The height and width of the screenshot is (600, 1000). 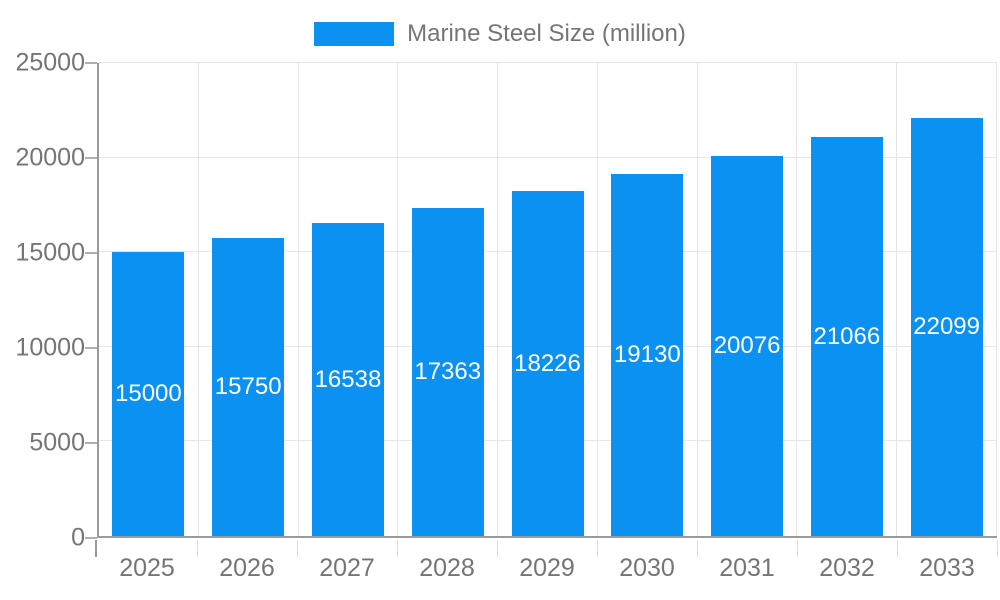 I want to click on category-cell-2028: 17363, so click(x=448, y=299).